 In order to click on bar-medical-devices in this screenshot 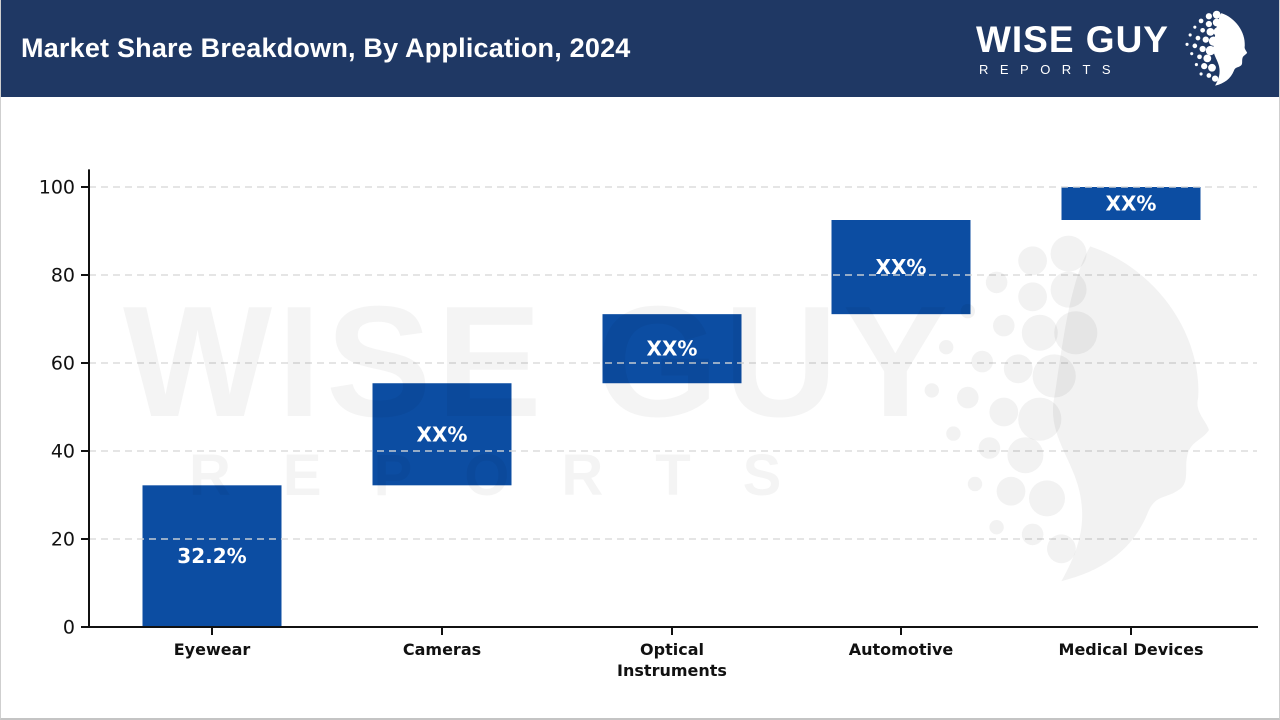, I will do `click(1131, 203)`.